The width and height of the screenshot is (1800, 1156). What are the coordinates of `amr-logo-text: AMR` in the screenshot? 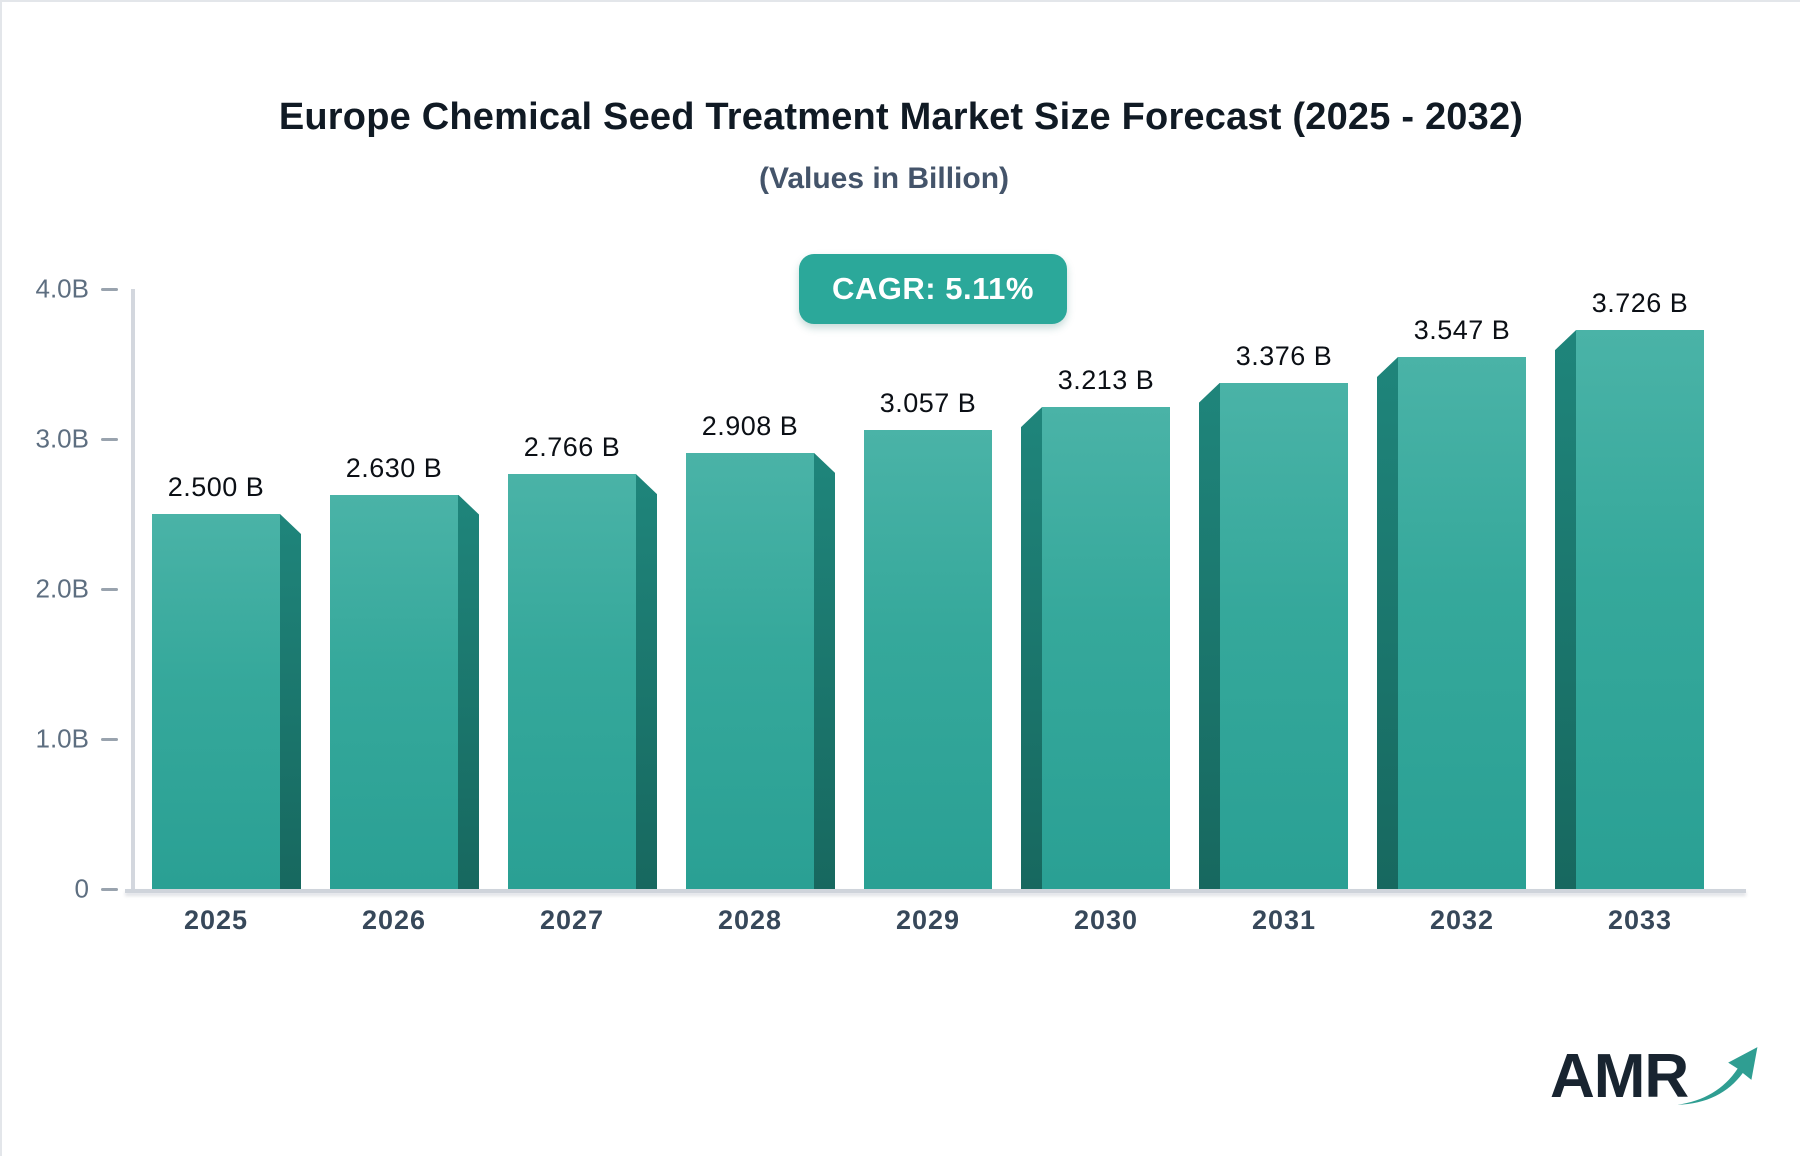 It's located at (1619, 1076).